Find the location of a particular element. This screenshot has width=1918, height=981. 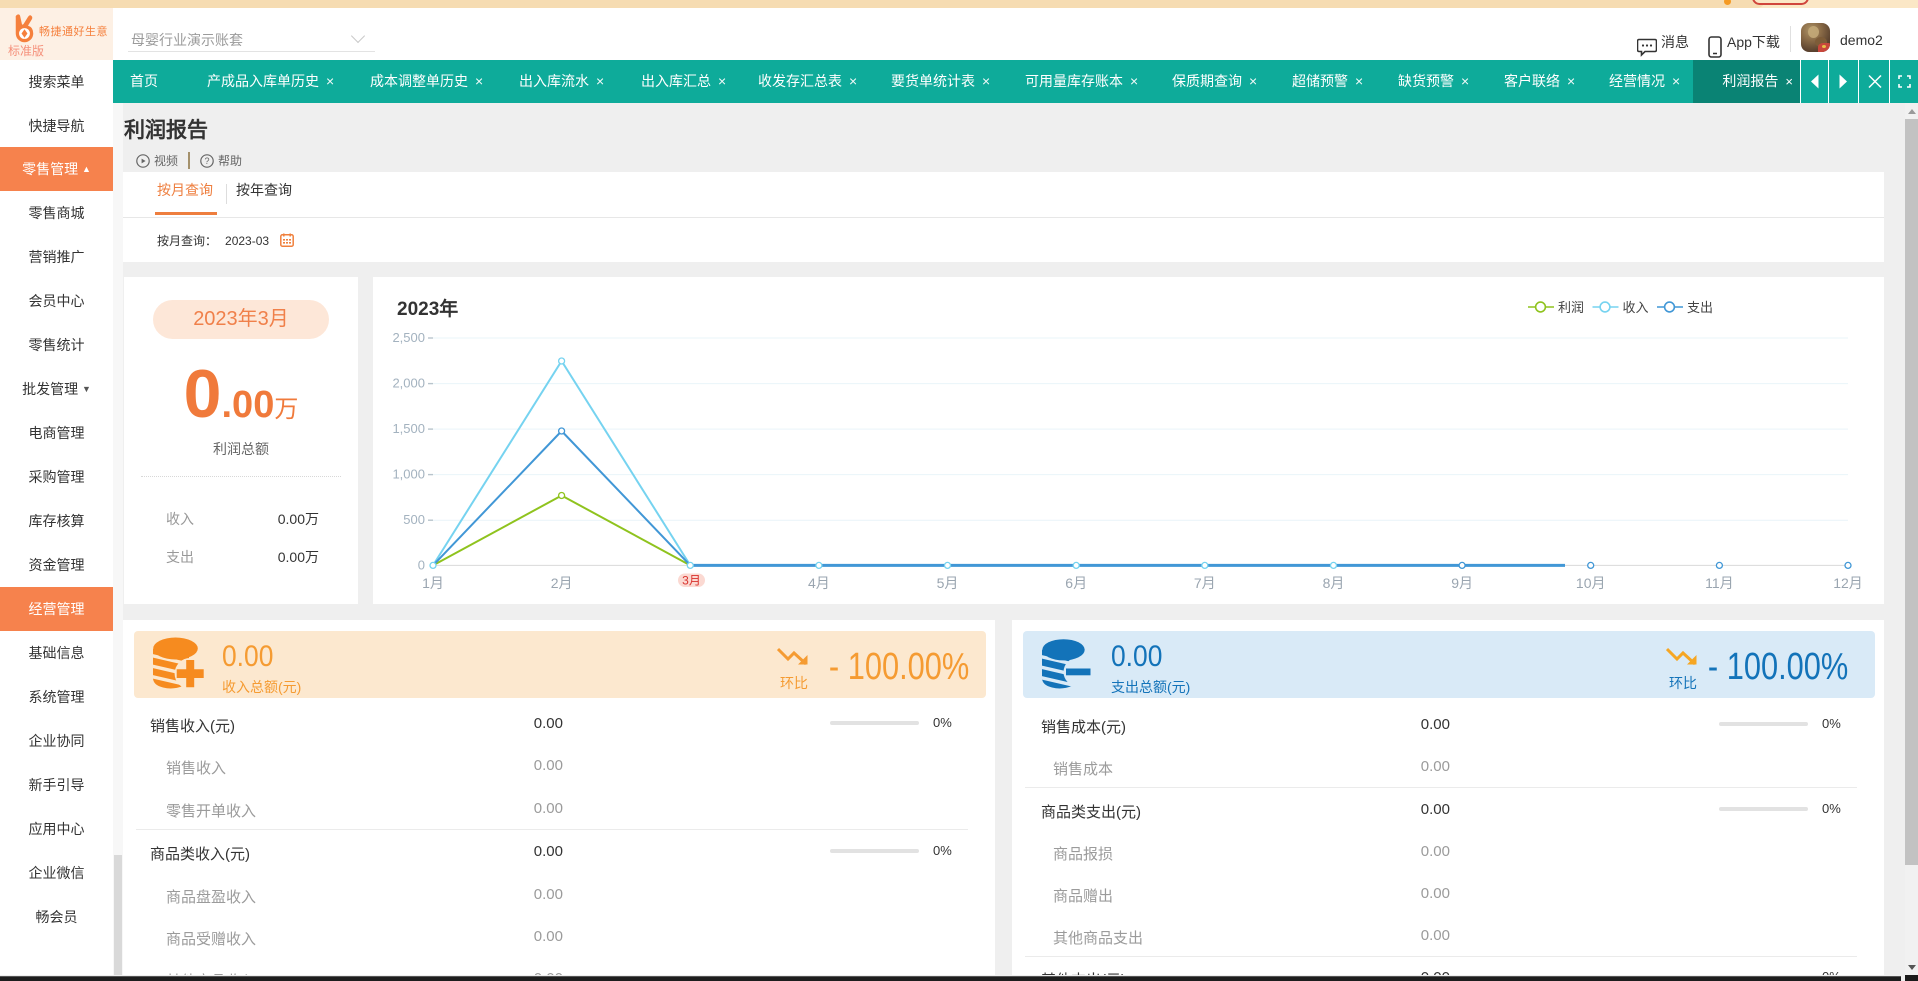

svg-text: 1,500 is located at coordinates (408, 428).